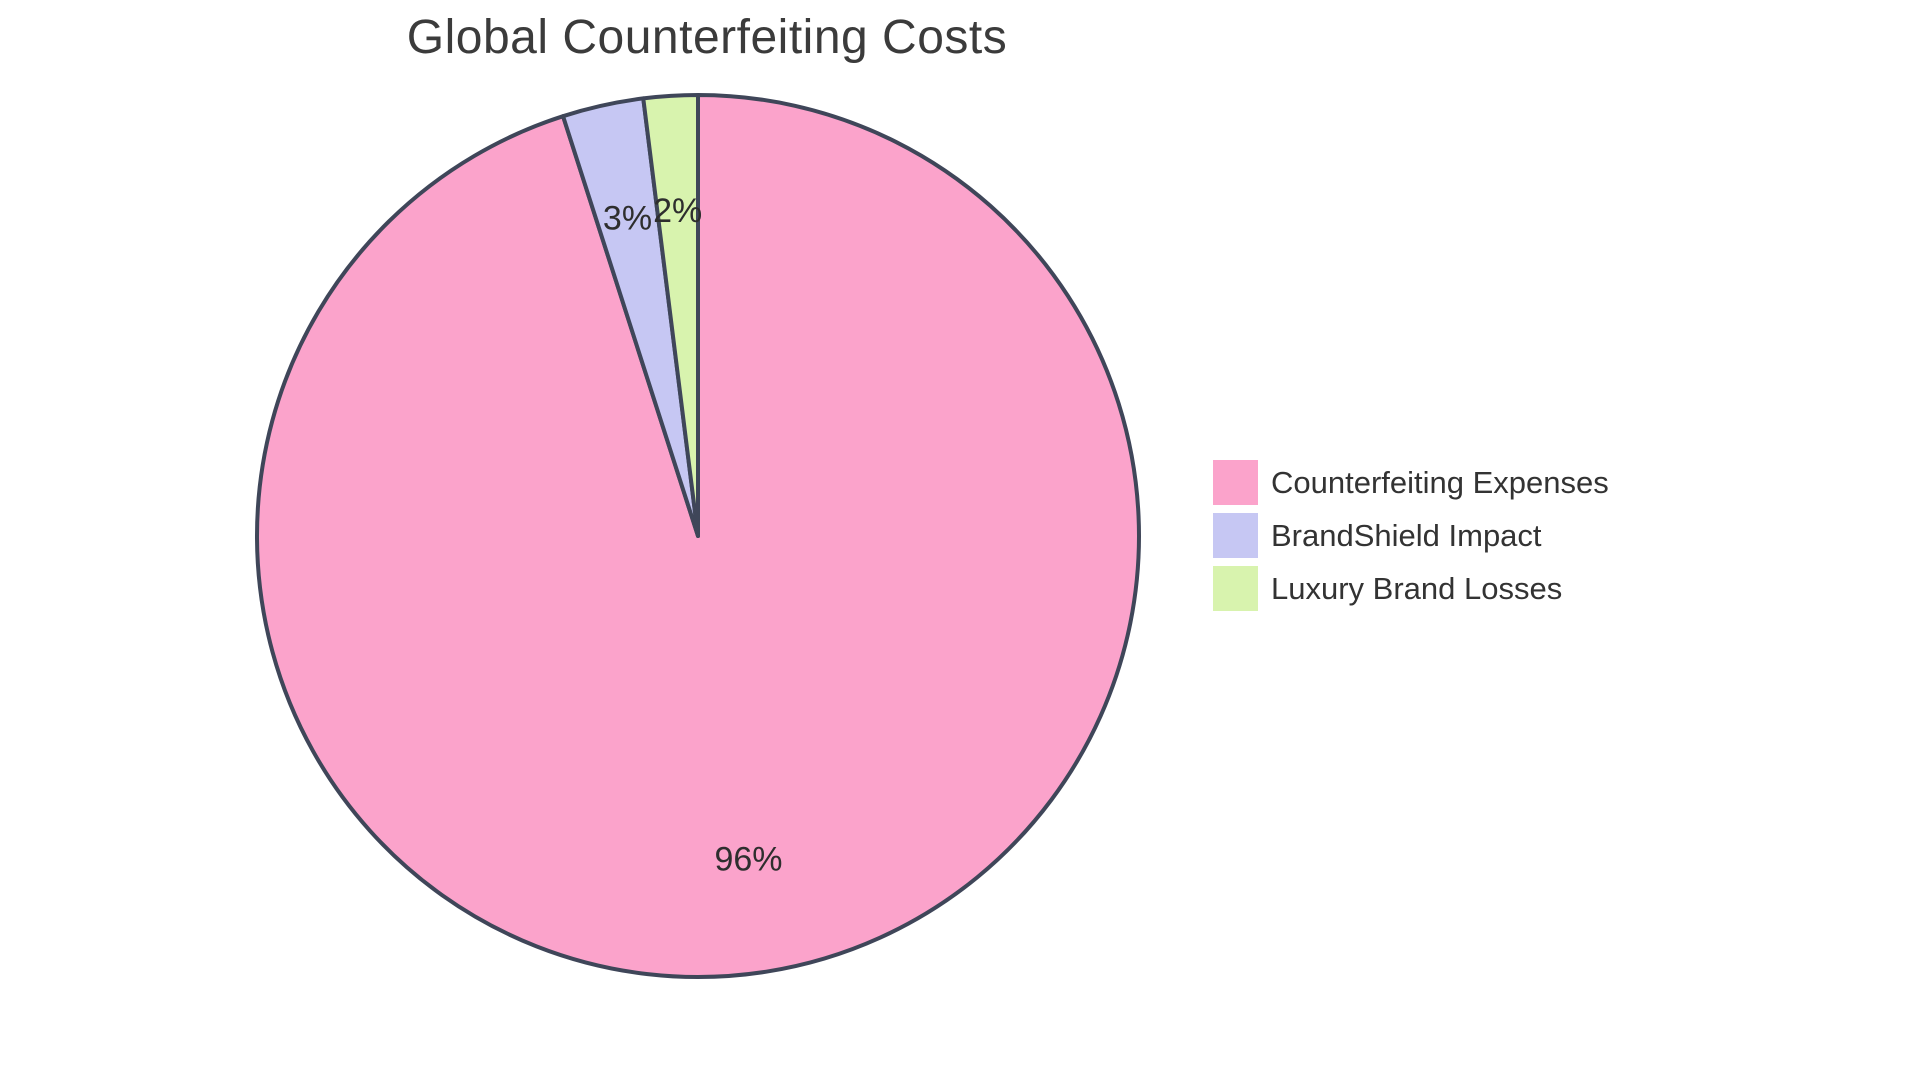 The image size is (1920, 1083). I want to click on legend-item-luxury-brand-losses: Luxury Brand Losses, so click(1411, 588).